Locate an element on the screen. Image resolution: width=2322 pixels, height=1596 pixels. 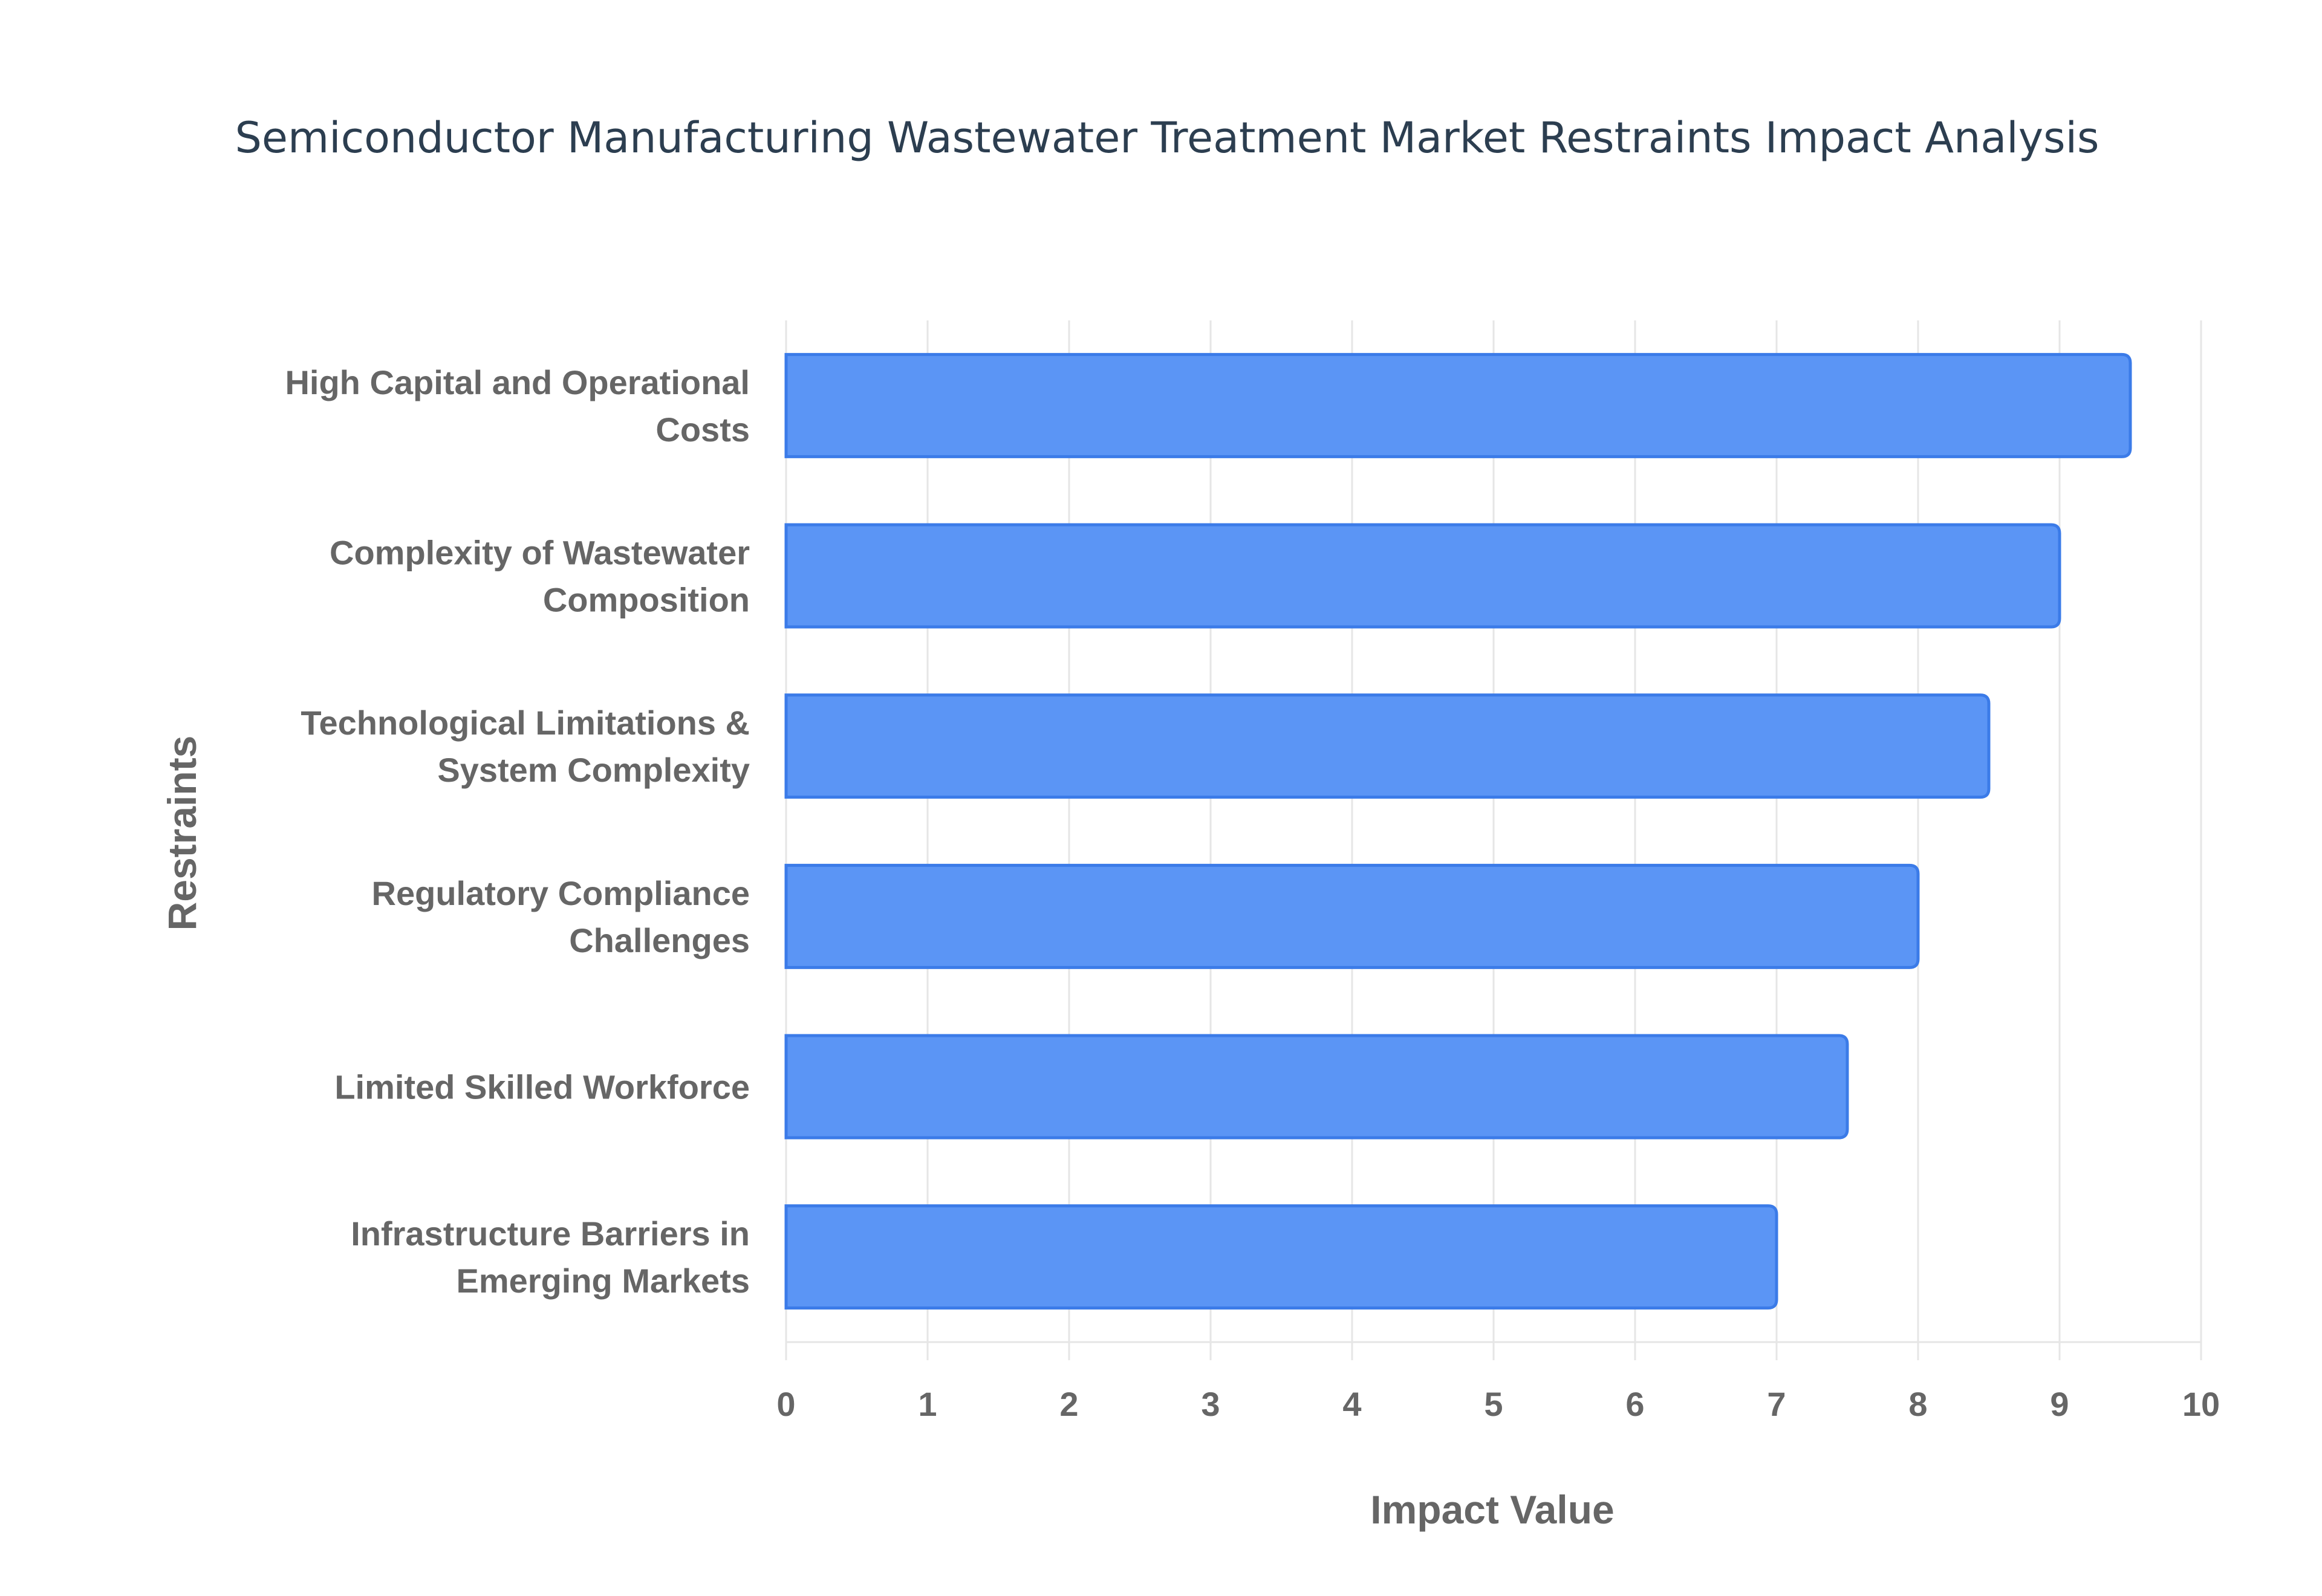
x-tick-label-8: 8 is located at coordinates (1917, 1404).